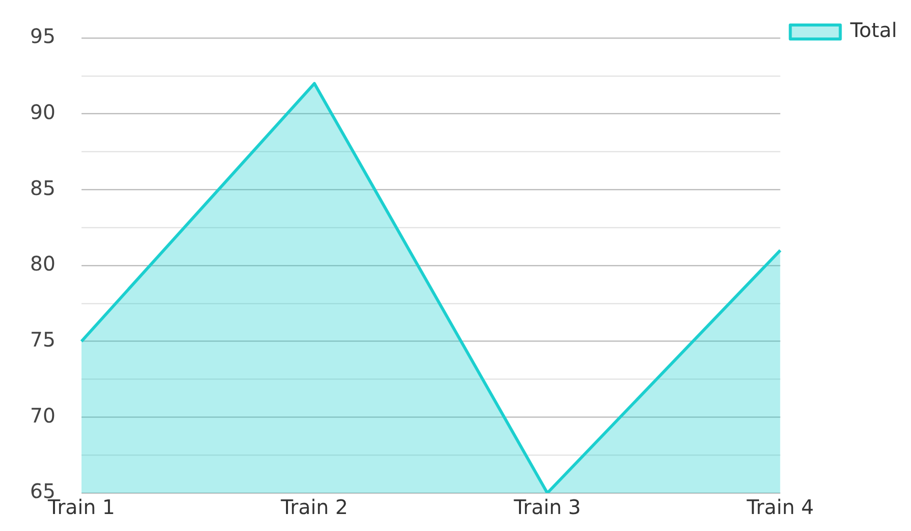  What do you see at coordinates (43, 340) in the screenshot?
I see `y-tick-label: 75` at bounding box center [43, 340].